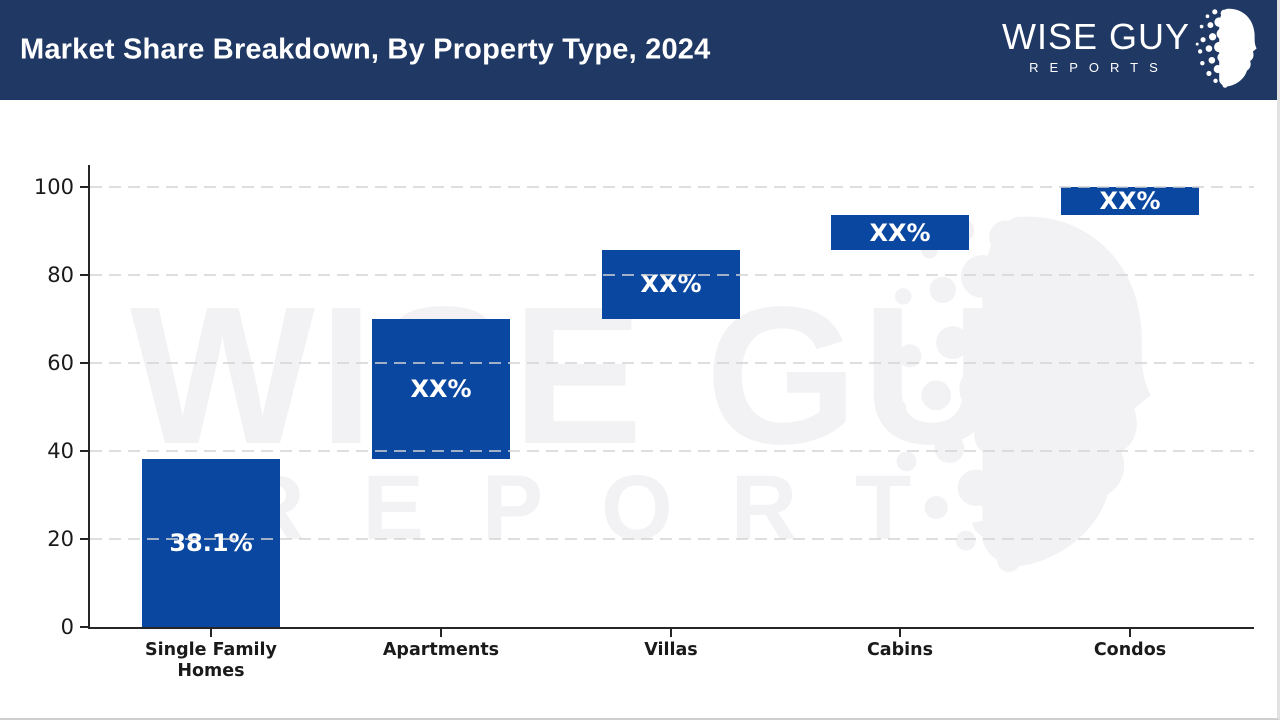 This screenshot has width=1280, height=720. I want to click on category-label-line: Condos, so click(1130, 650).